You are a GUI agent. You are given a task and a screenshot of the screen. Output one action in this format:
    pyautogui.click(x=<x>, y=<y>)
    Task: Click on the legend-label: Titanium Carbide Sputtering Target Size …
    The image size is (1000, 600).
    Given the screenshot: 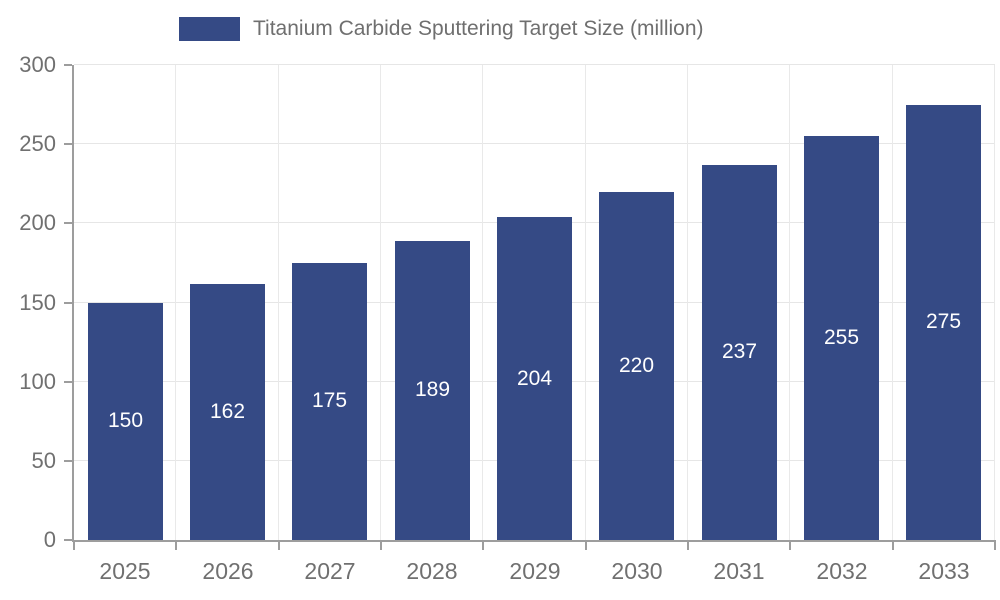 What is the action you would take?
    pyautogui.click(x=478, y=28)
    